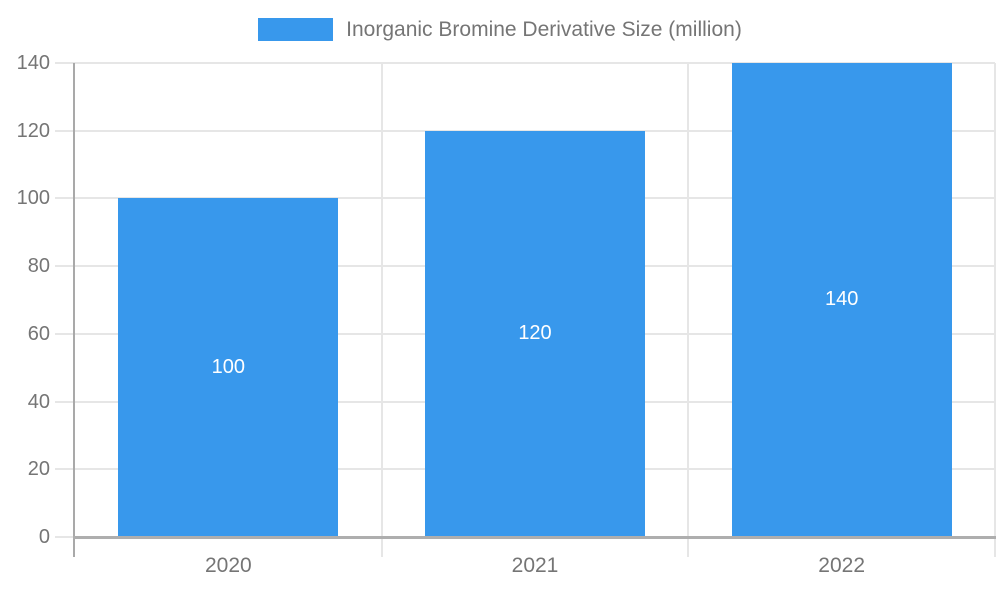 This screenshot has width=1000, height=600. I want to click on legend-swatch, so click(296, 29).